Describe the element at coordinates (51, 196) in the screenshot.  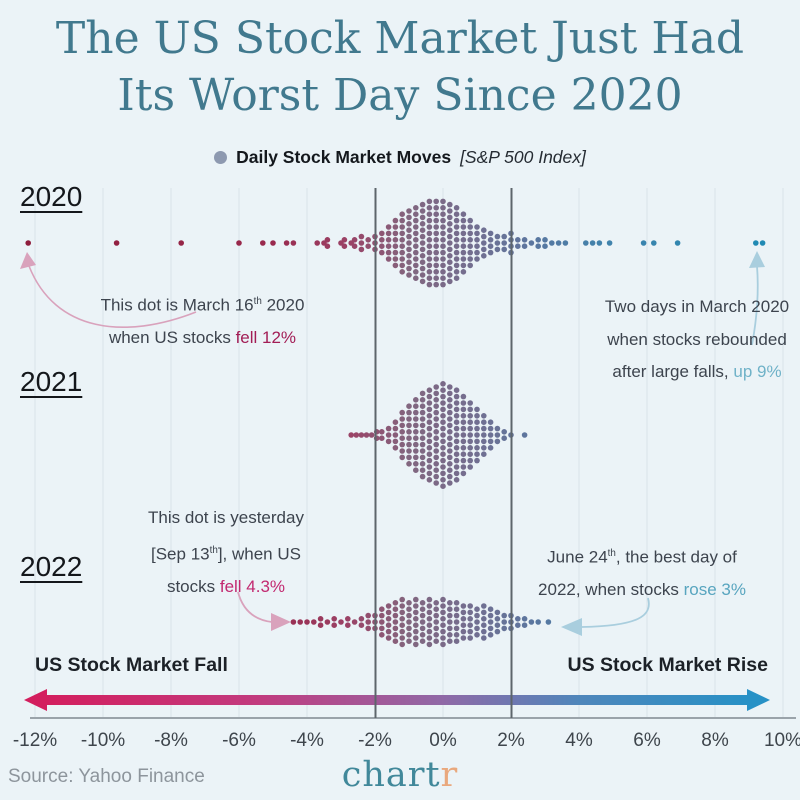
I see `year-label-2020: 2020` at that location.